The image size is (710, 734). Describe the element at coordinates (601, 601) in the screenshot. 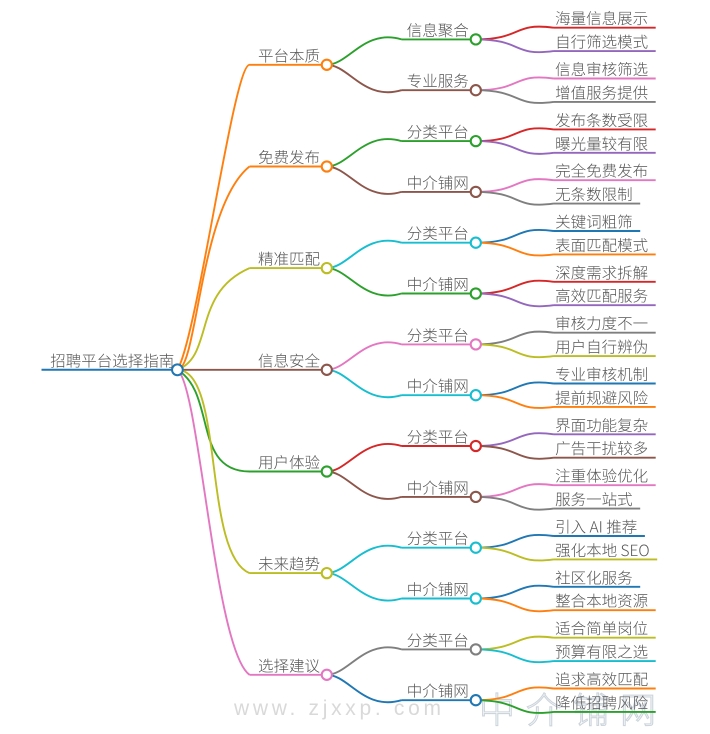

I see `svg-text: 整合本地资源` at that location.